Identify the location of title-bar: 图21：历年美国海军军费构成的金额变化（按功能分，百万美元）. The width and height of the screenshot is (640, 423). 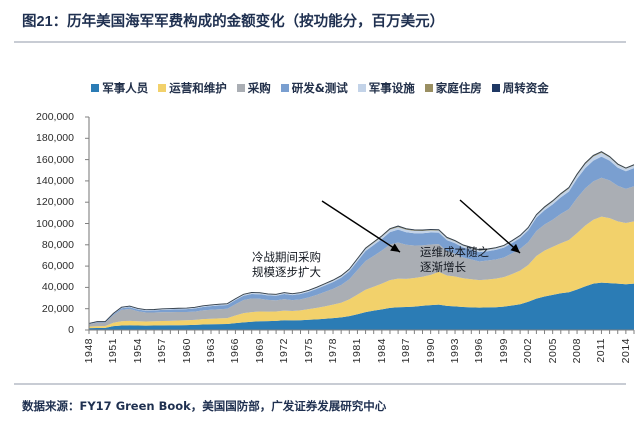
(320, 22).